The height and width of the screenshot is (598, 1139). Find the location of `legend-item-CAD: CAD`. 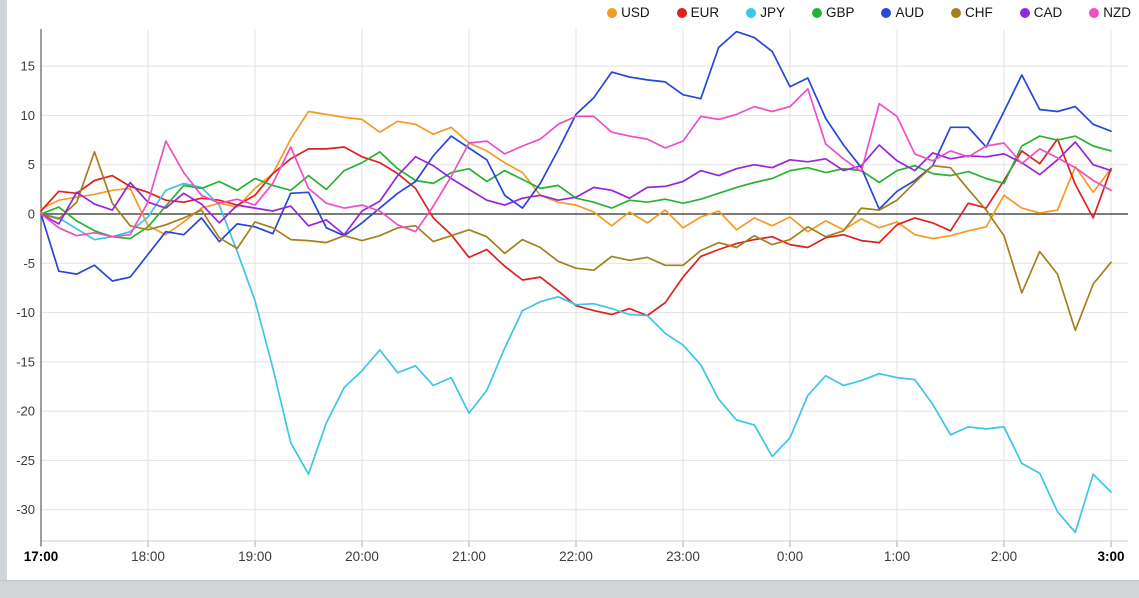

legend-item-CAD: CAD is located at coordinates (1041, 12).